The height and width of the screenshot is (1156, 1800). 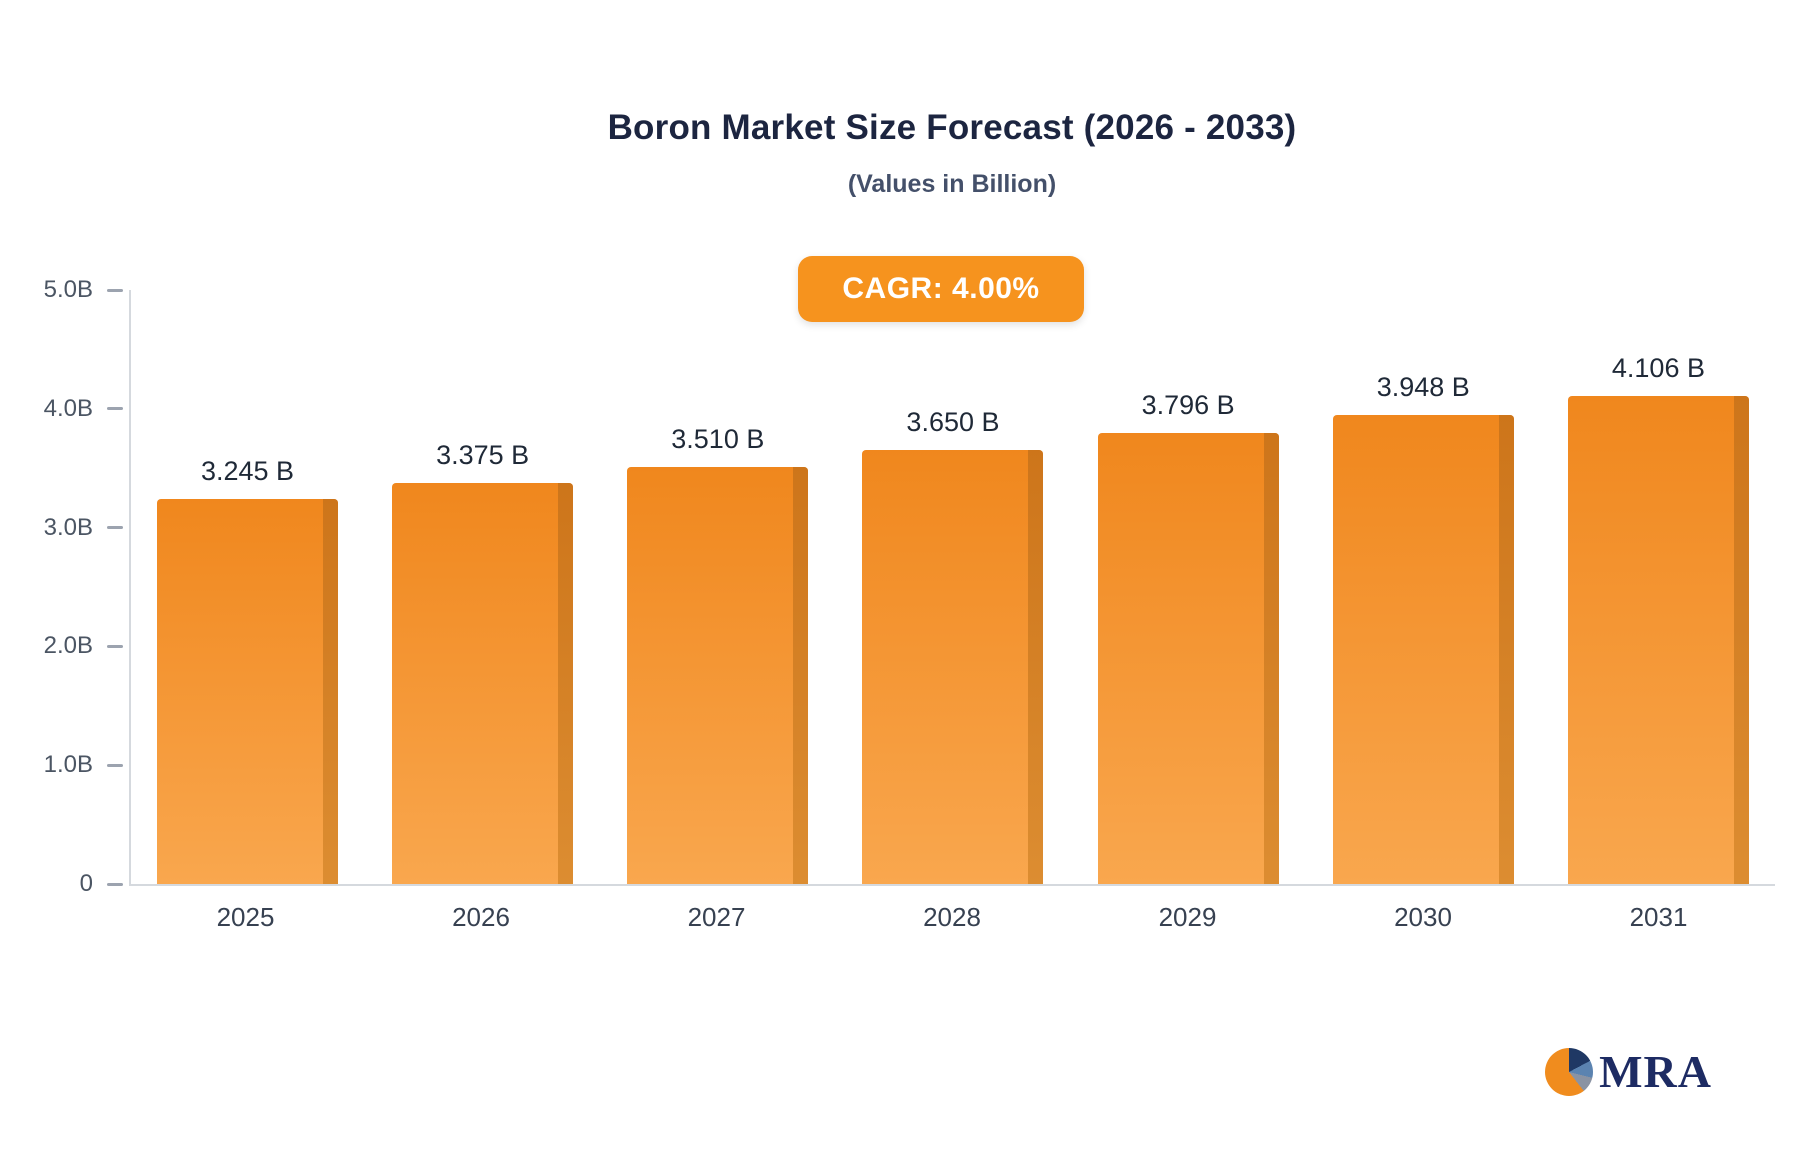 I want to click on bar-value-label: 3.245 B, so click(x=247, y=470).